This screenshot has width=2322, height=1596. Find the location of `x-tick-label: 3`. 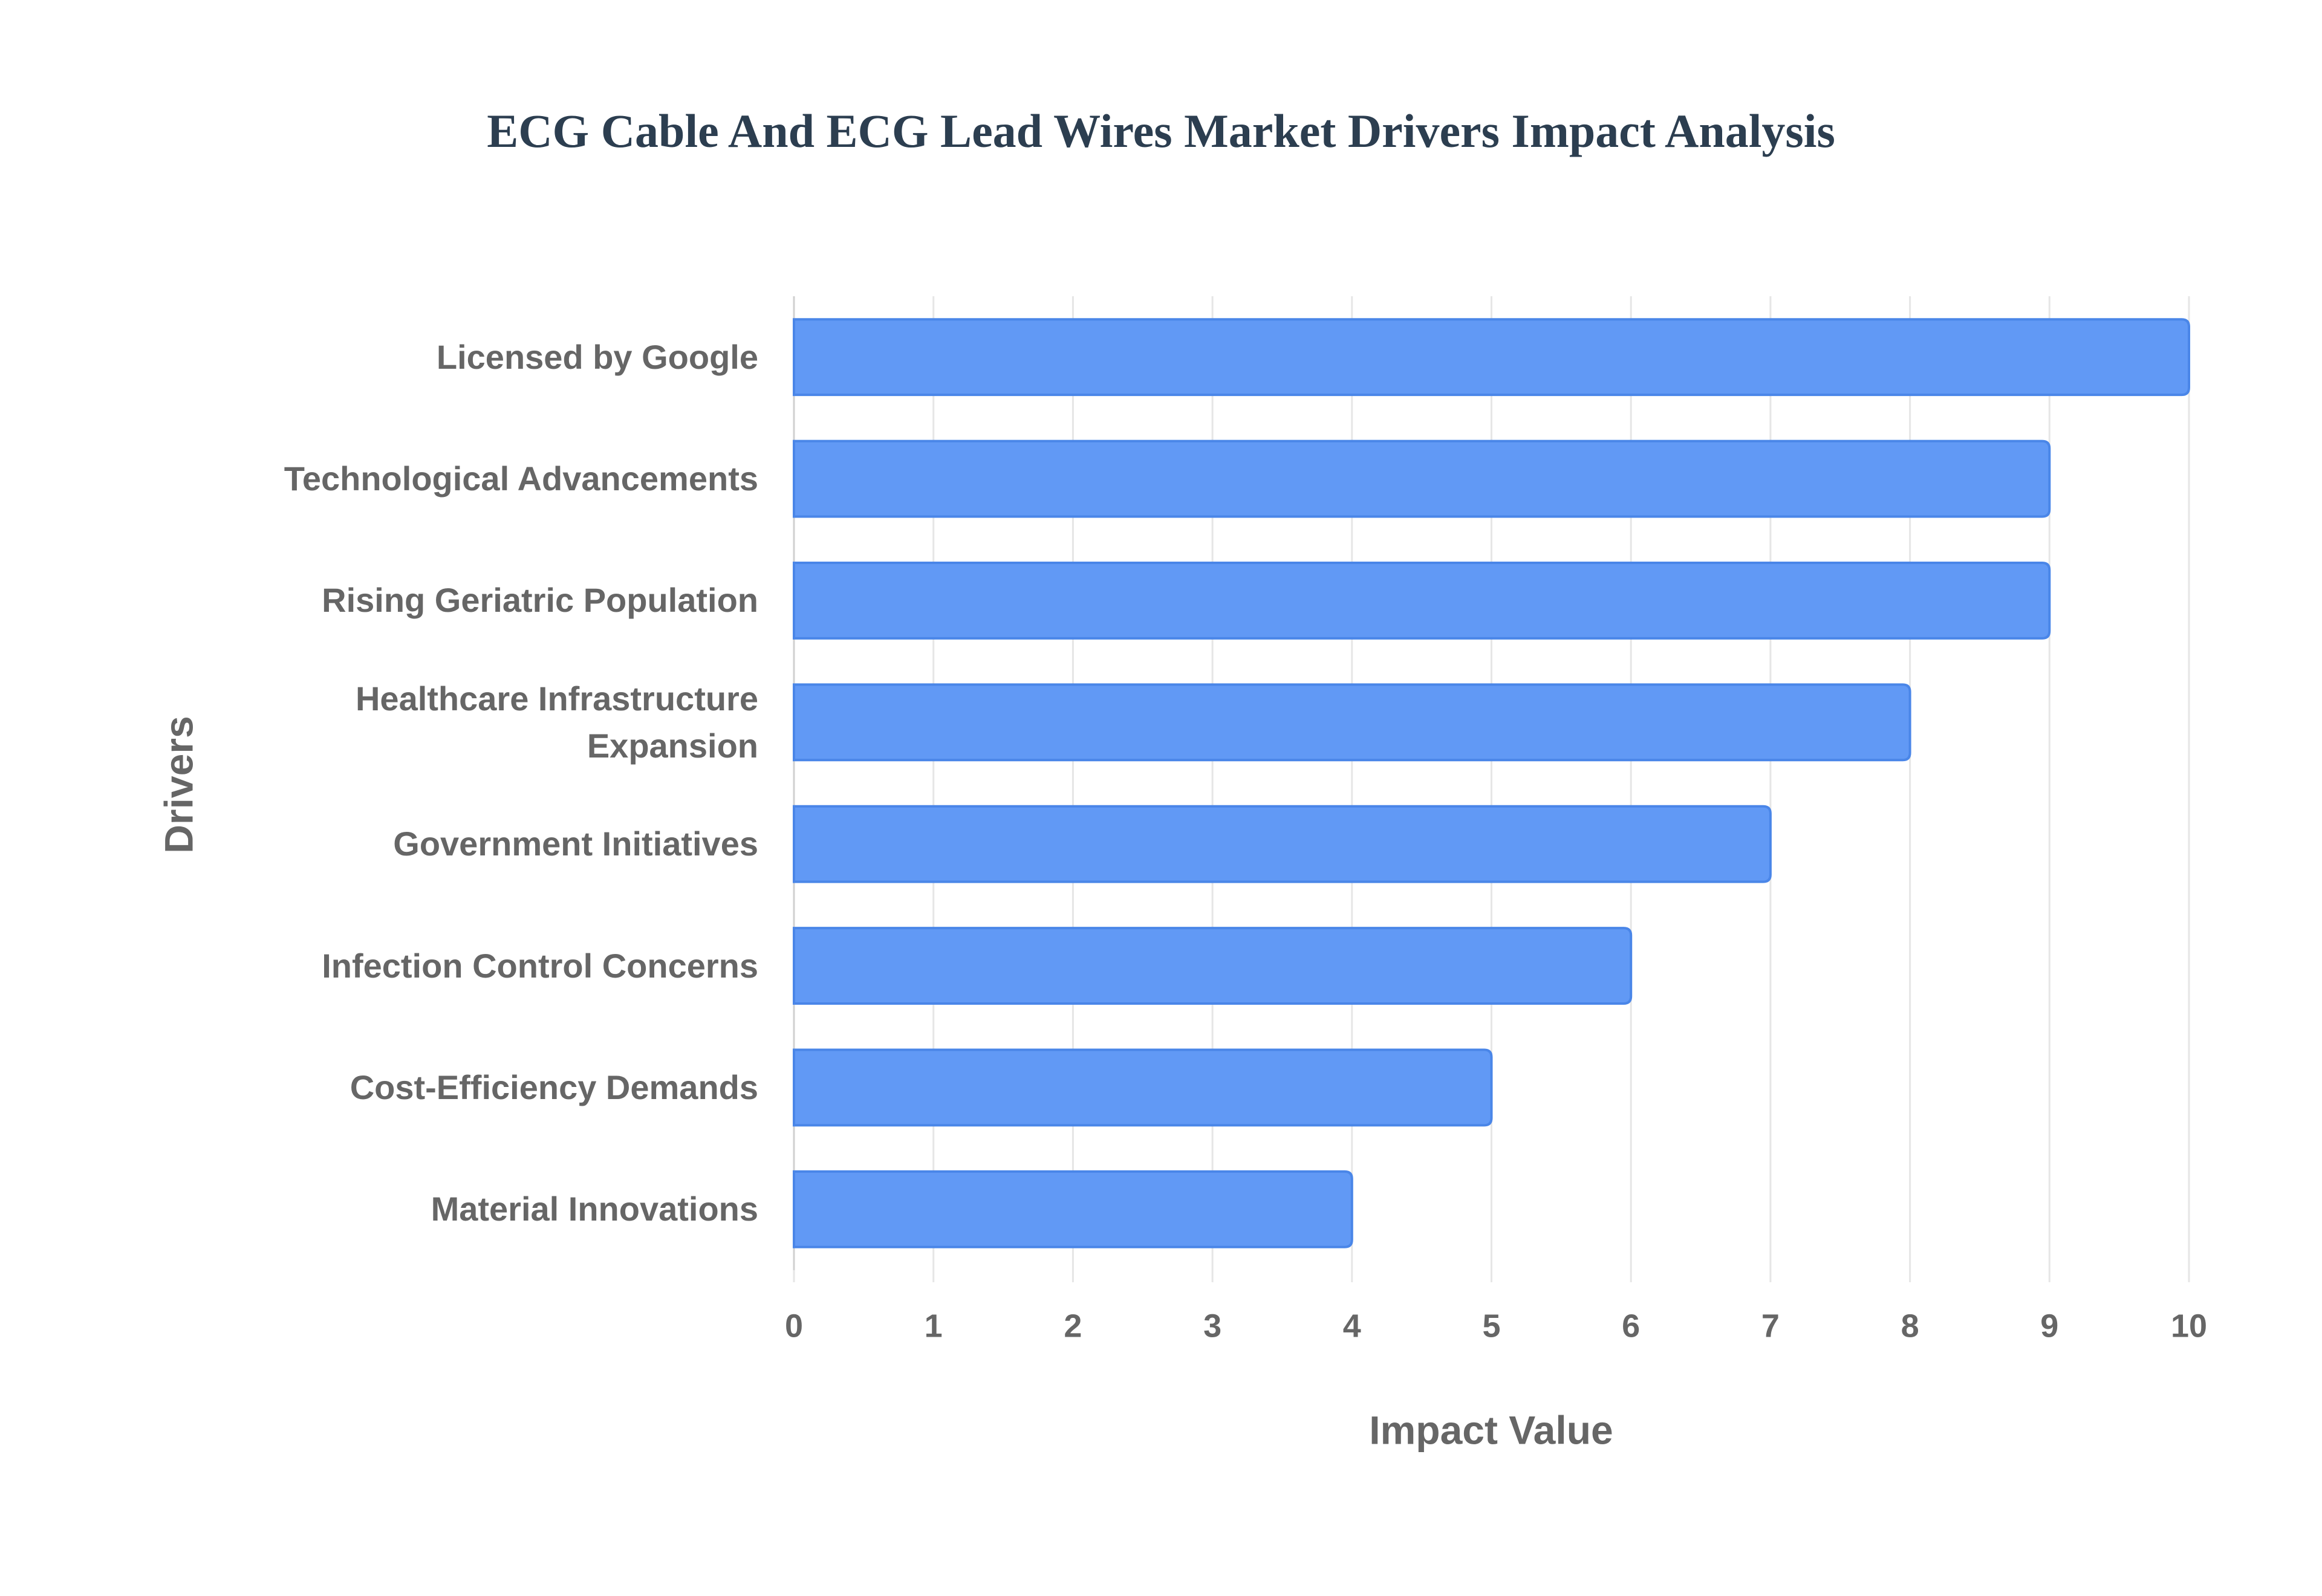

x-tick-label: 3 is located at coordinates (1212, 1326).